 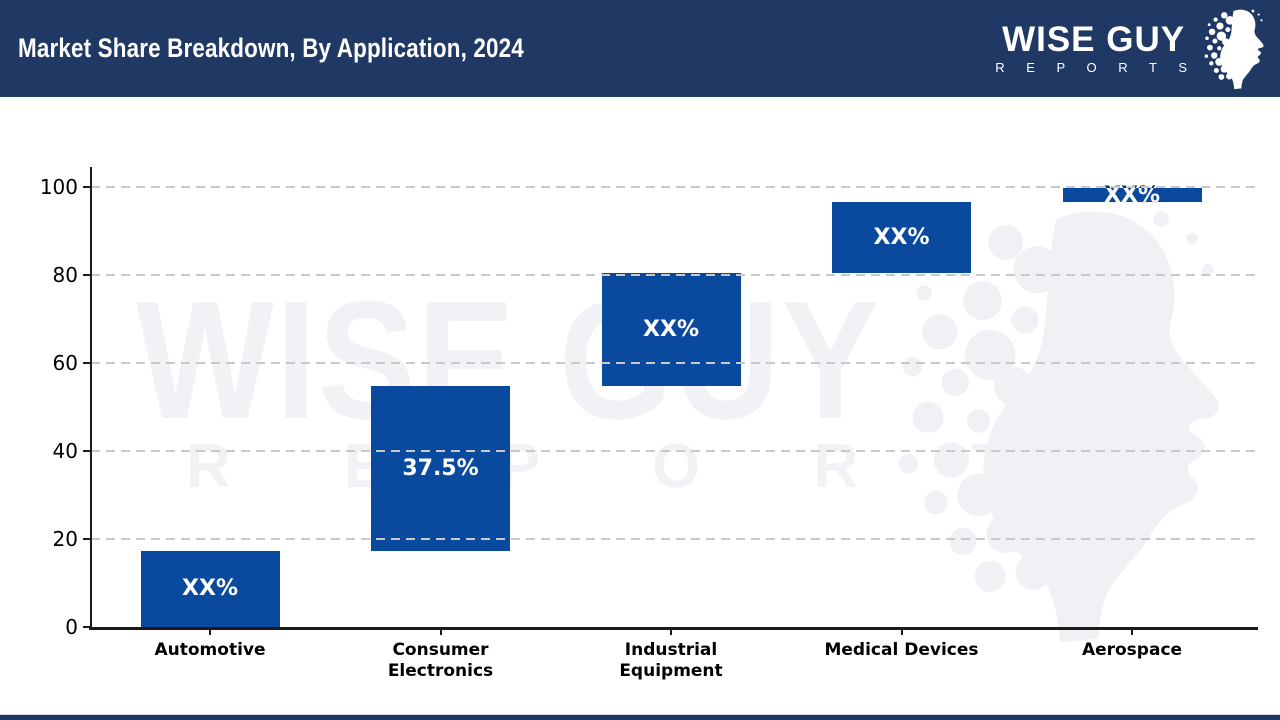 I want to click on logo-wordmark: WISE GUY, so click(x=1094, y=39).